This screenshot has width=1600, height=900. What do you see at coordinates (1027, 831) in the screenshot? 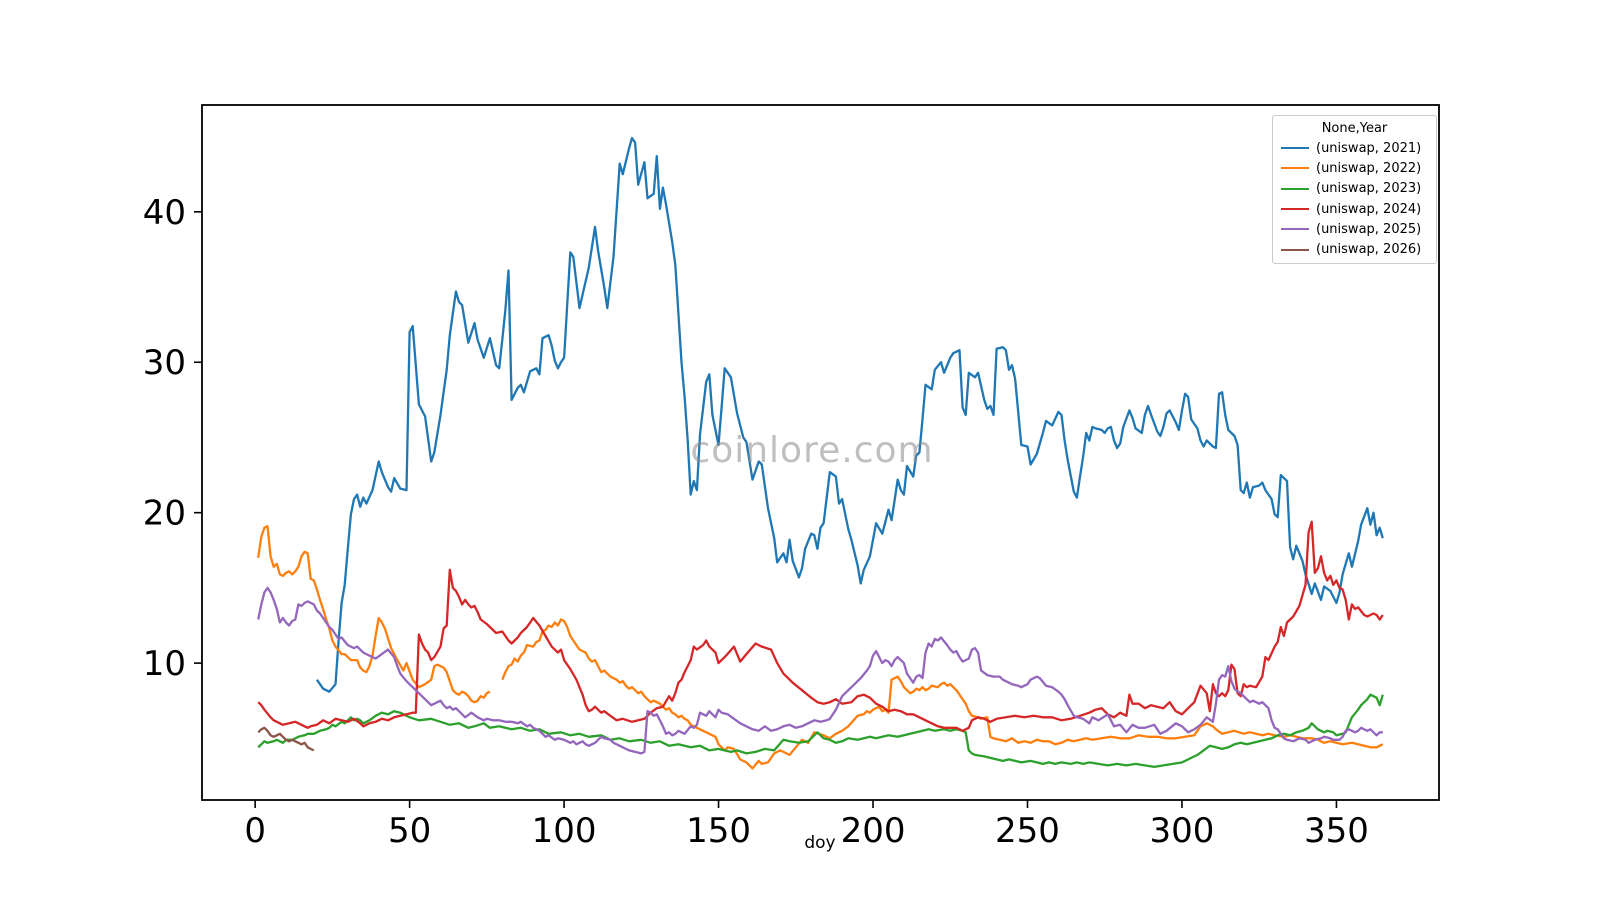
I see `x-tick-label: 250` at bounding box center [1027, 831].